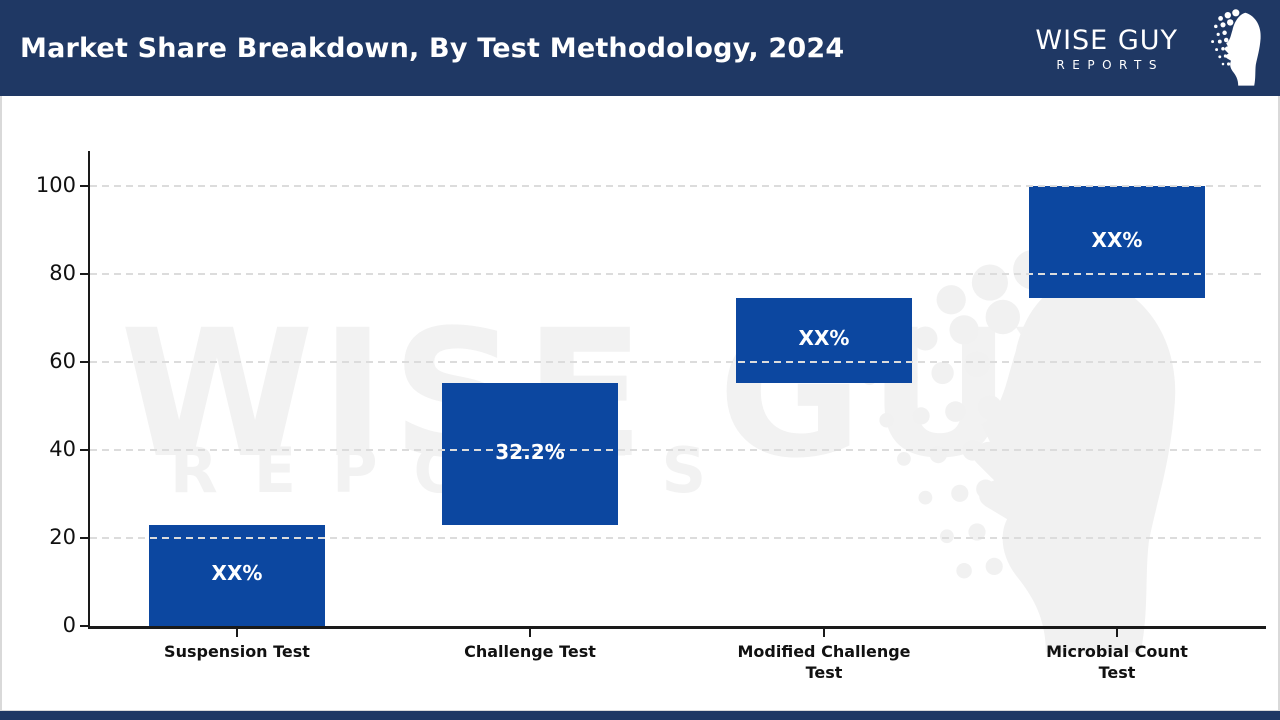 The height and width of the screenshot is (720, 1280). I want to click on bar-suspension-test, so click(237, 575).